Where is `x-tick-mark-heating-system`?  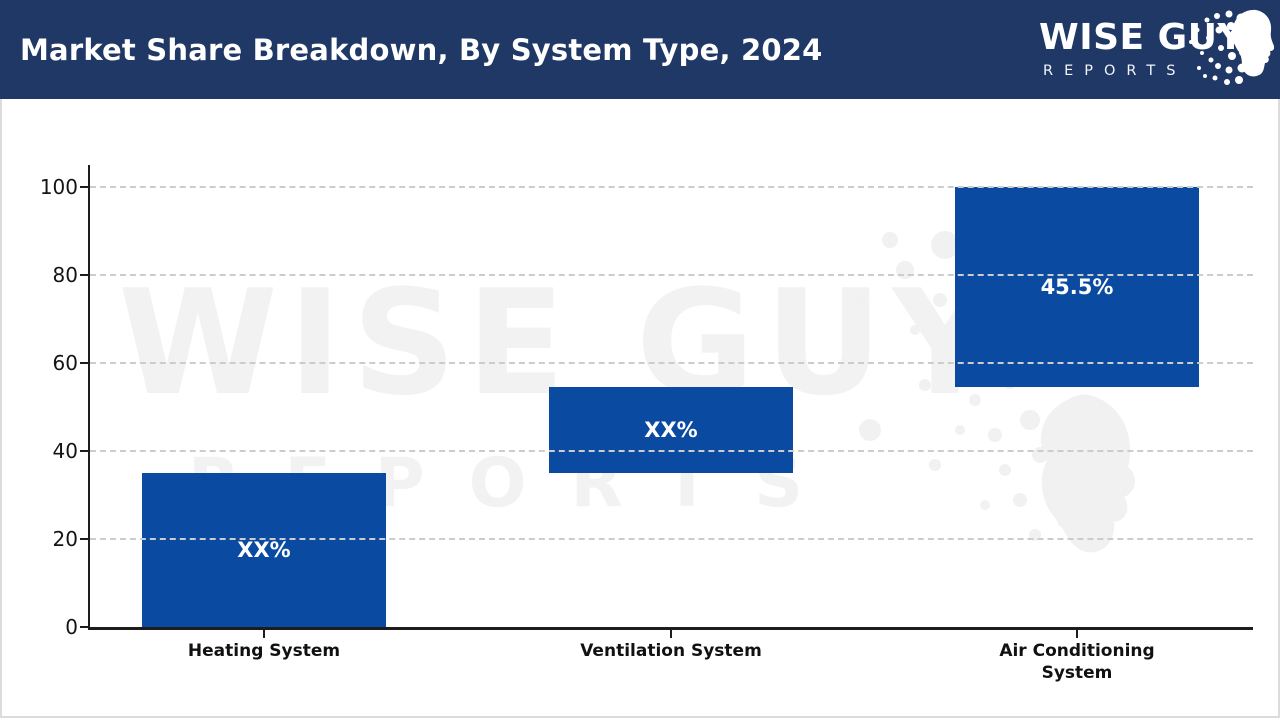 x-tick-mark-heating-system is located at coordinates (264, 634).